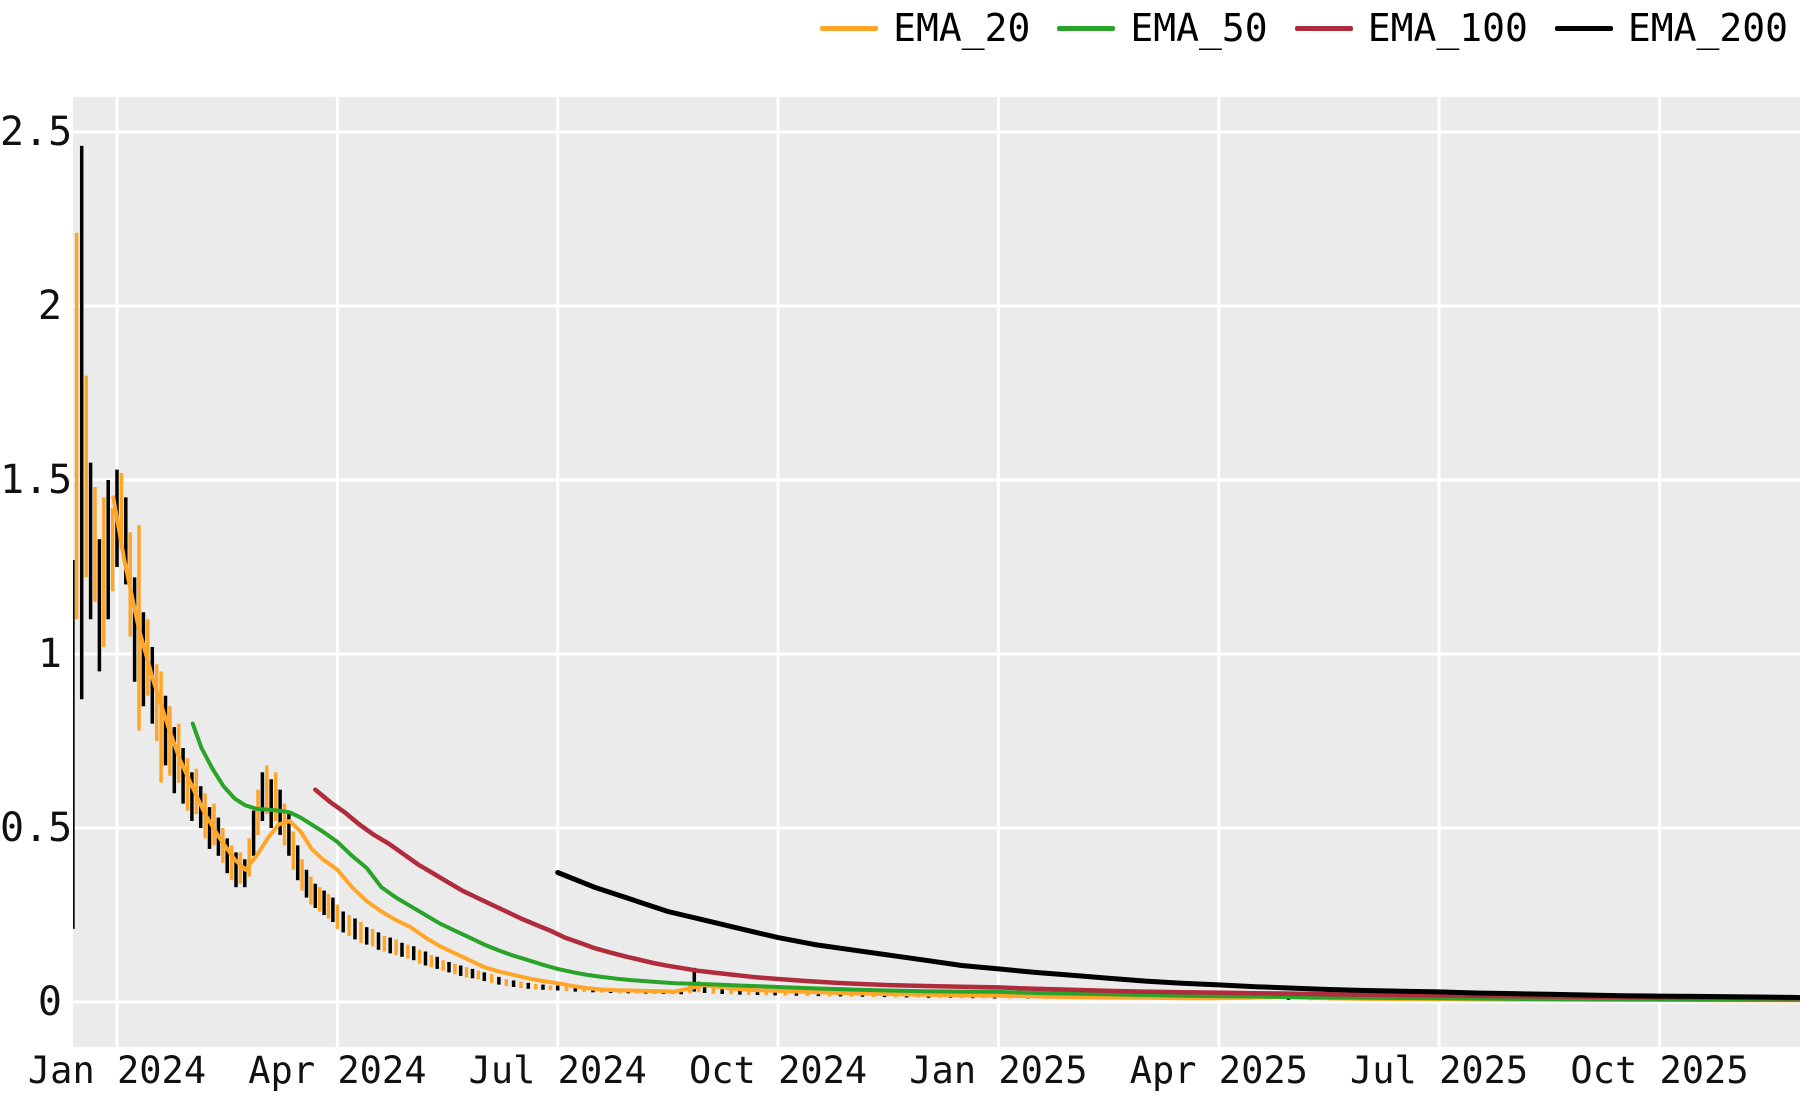 The image size is (1800, 1100). I want to click on x-tick-label: Apr 2025, so click(1218, 1070).